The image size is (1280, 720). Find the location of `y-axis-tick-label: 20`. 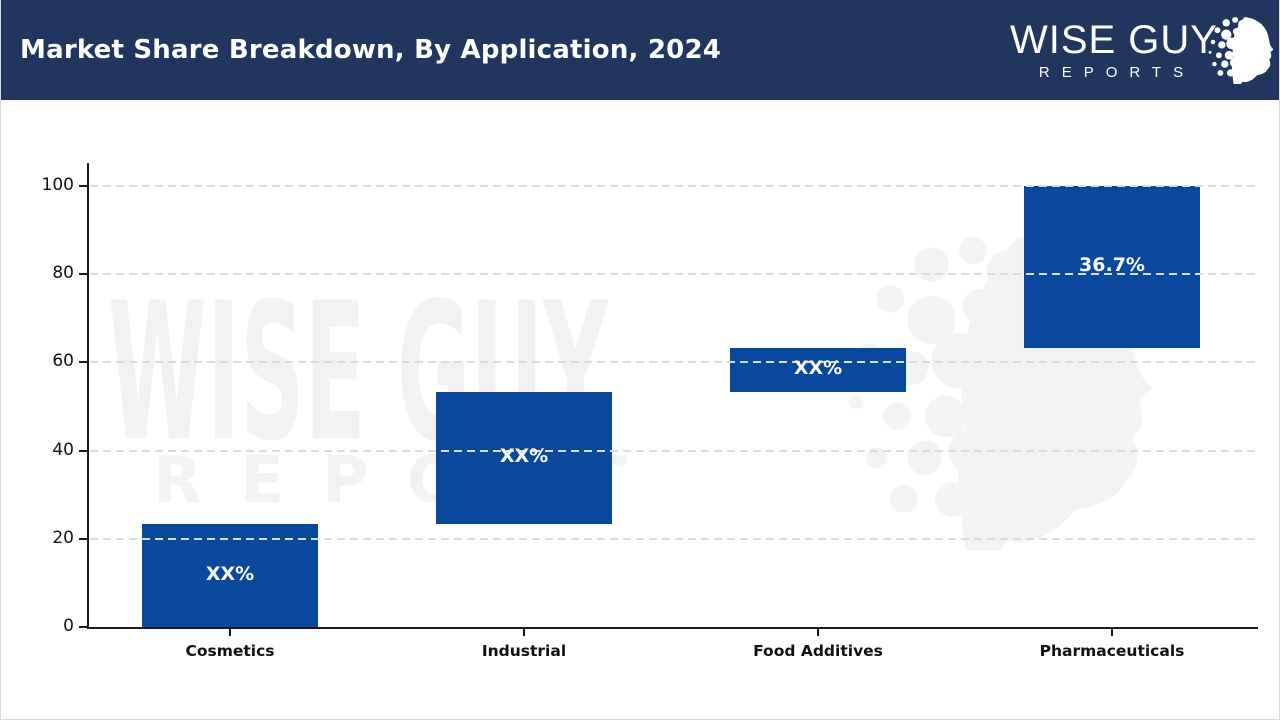

y-axis-tick-label: 20 is located at coordinates (63, 537).